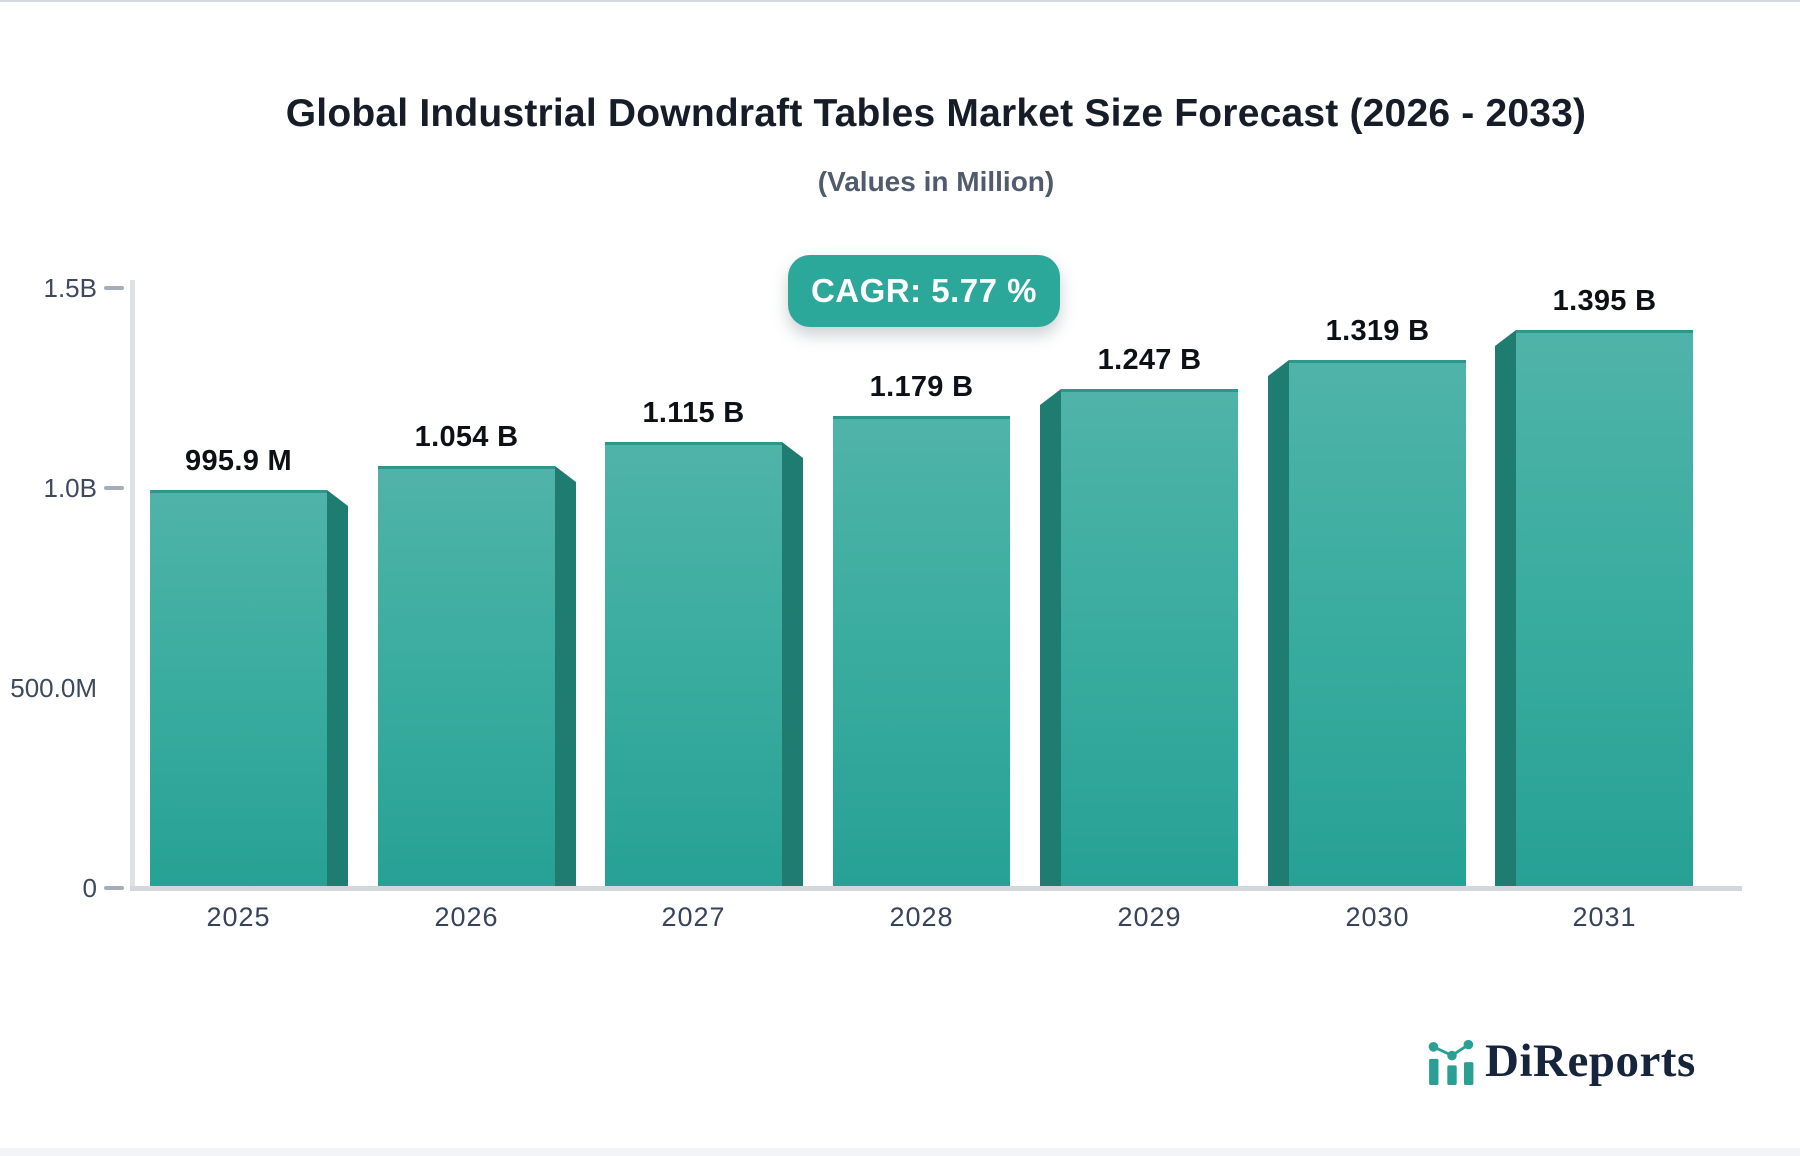 Image resolution: width=1800 pixels, height=1156 pixels. What do you see at coordinates (921, 387) in the screenshot?
I see `bar-value-label: 1.179 B` at bounding box center [921, 387].